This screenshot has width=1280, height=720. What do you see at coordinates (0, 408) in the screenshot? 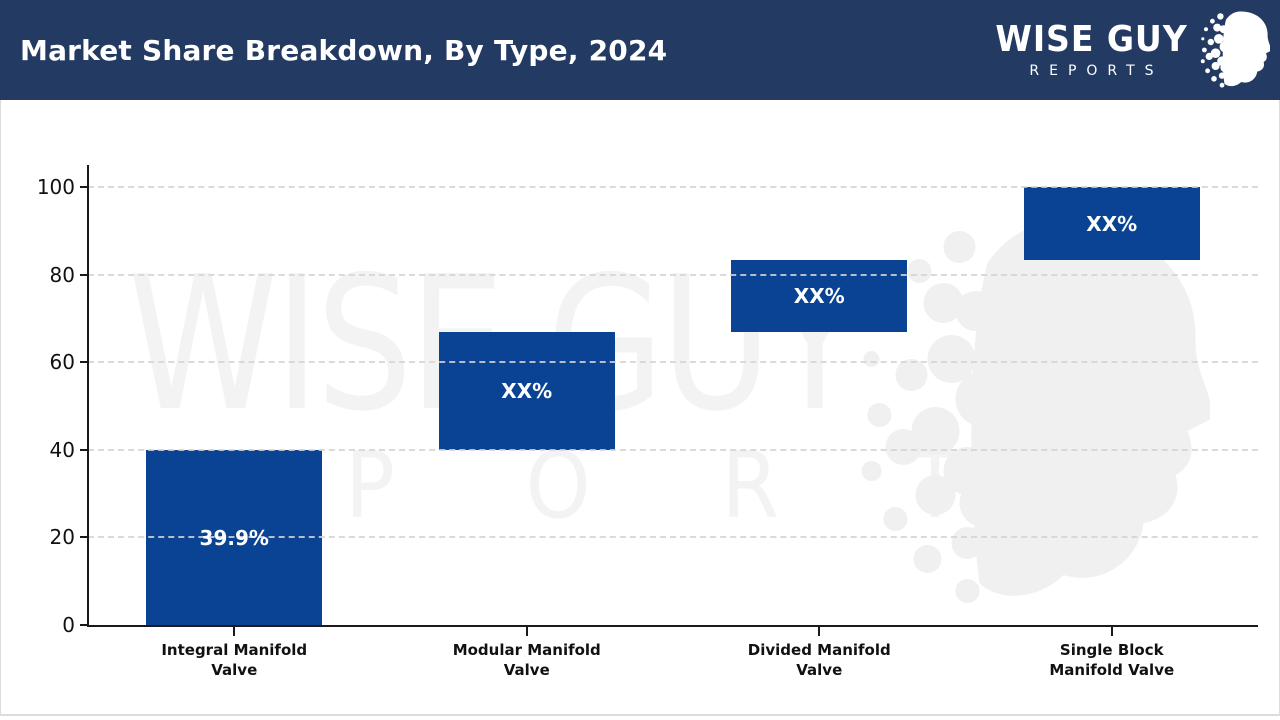
I see `left-edge-line` at bounding box center [0, 408].